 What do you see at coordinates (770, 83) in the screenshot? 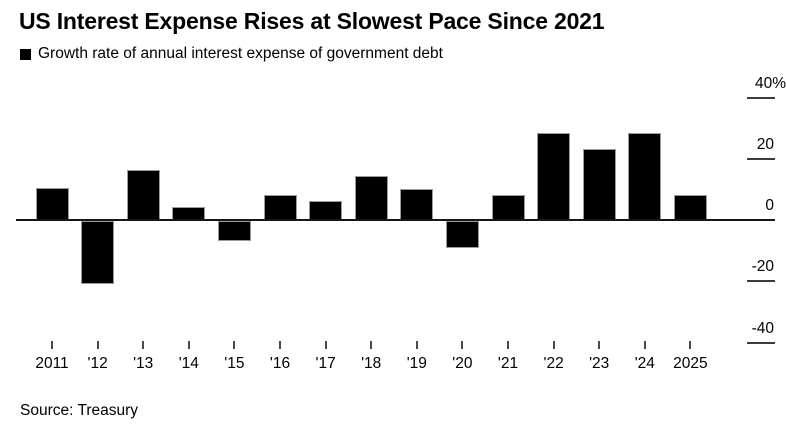
I see `y-axis-label: 40%` at bounding box center [770, 83].